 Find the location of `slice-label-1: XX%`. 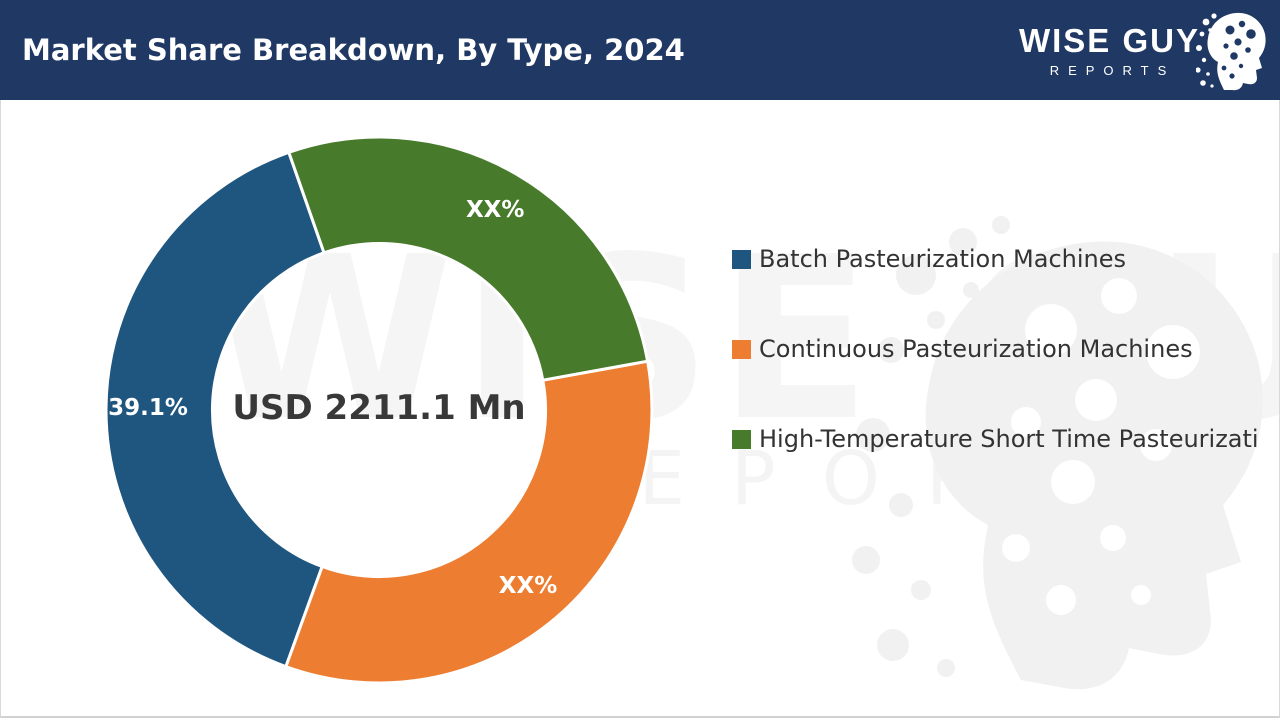

slice-label-1: XX% is located at coordinates (528, 586).